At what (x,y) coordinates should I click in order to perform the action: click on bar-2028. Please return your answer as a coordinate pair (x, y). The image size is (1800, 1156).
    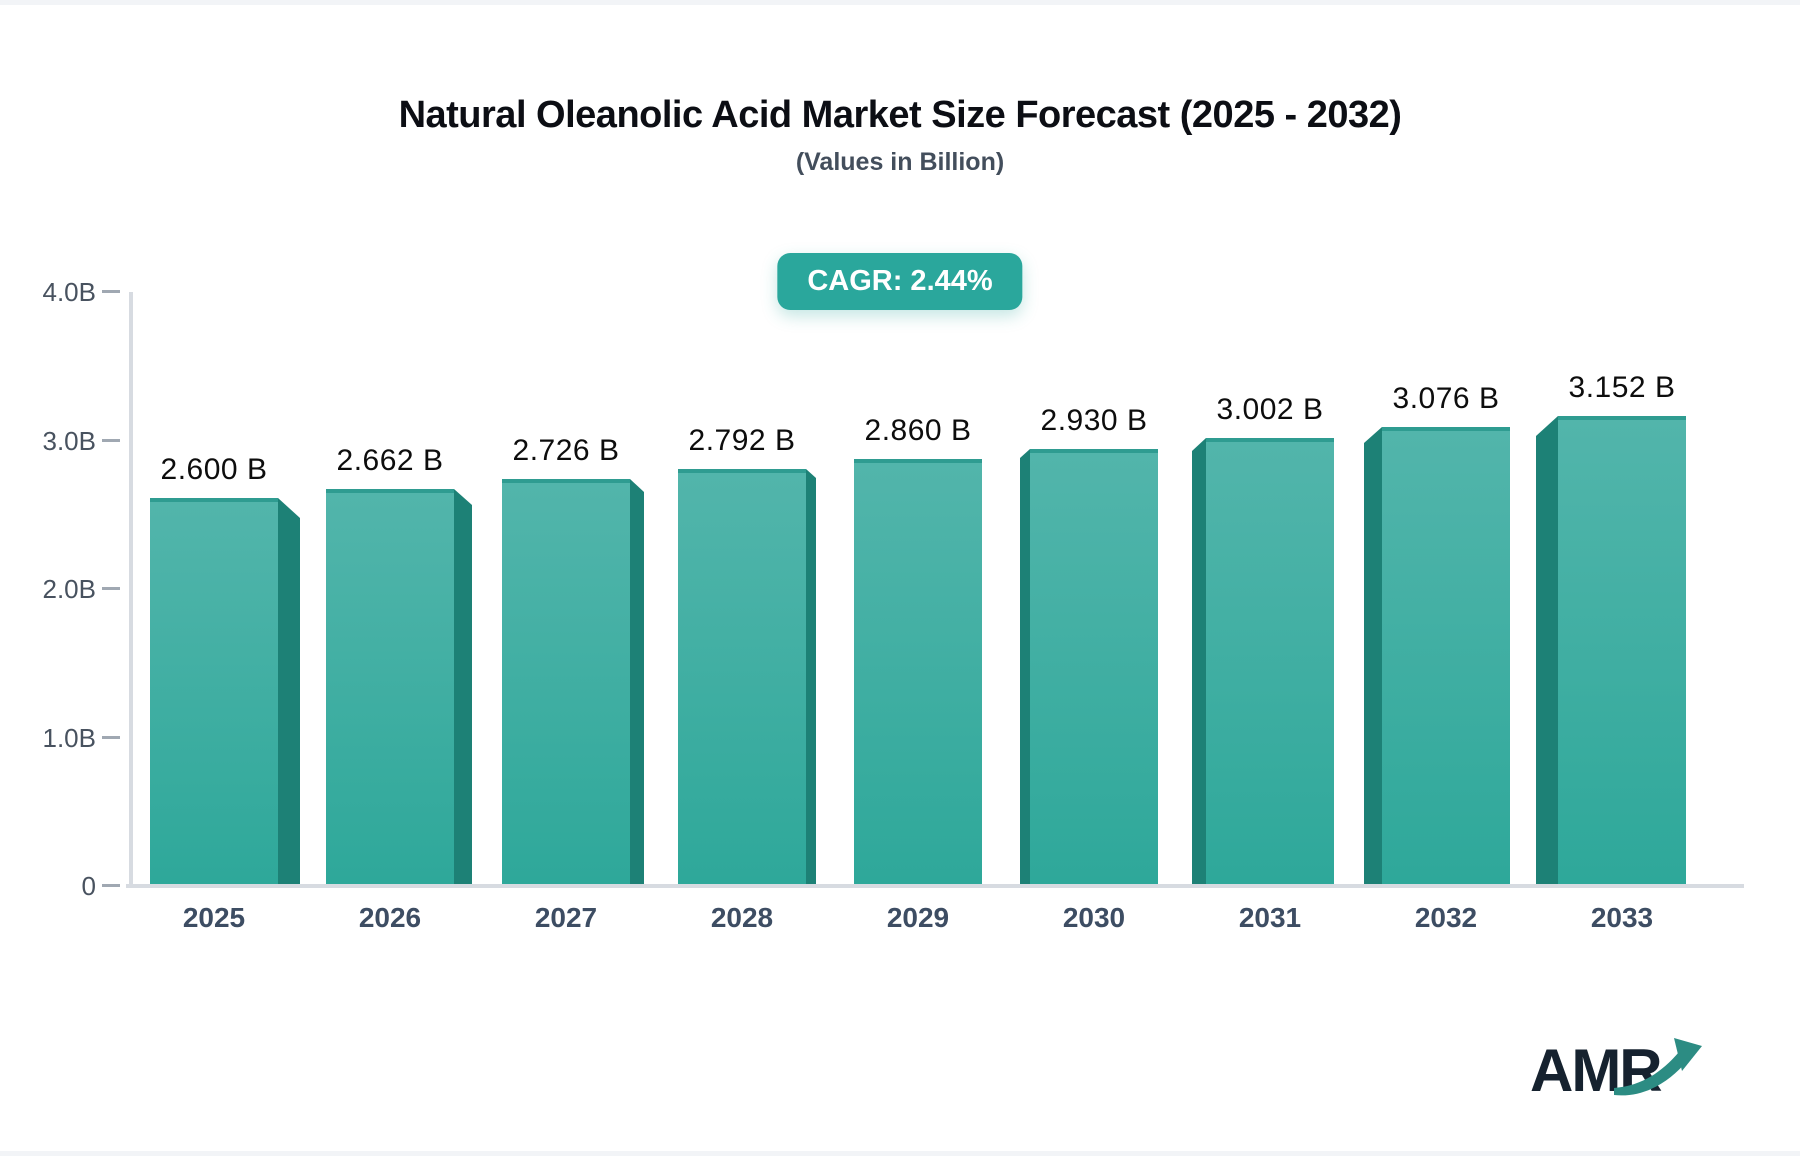
    Looking at the image, I should click on (742, 676).